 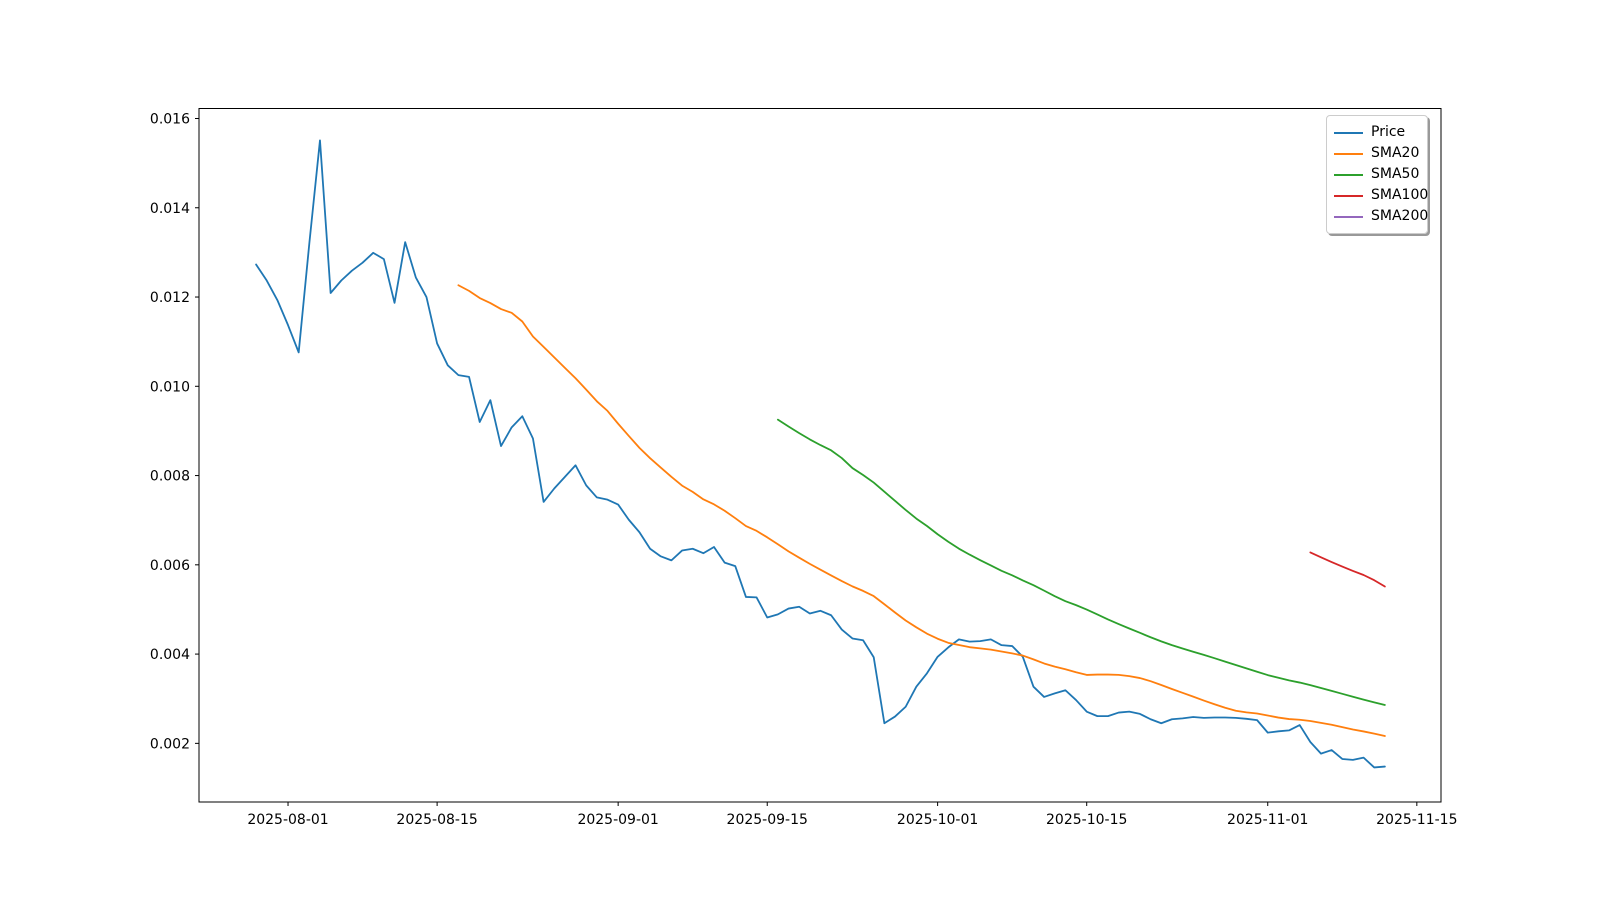 I want to click on legend-line-sample-sma20, so click(x=1348, y=153).